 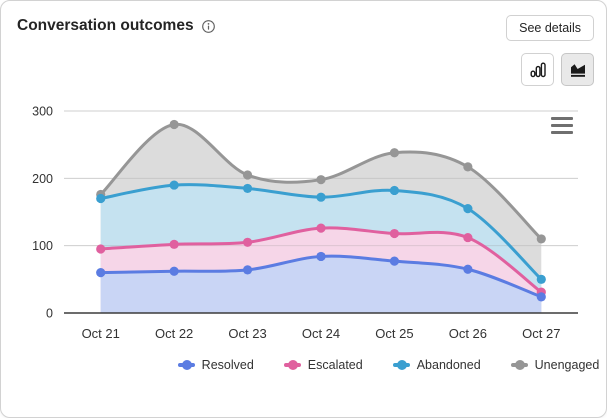 I want to click on legend-item-escalated: Escalated, so click(x=323, y=365).